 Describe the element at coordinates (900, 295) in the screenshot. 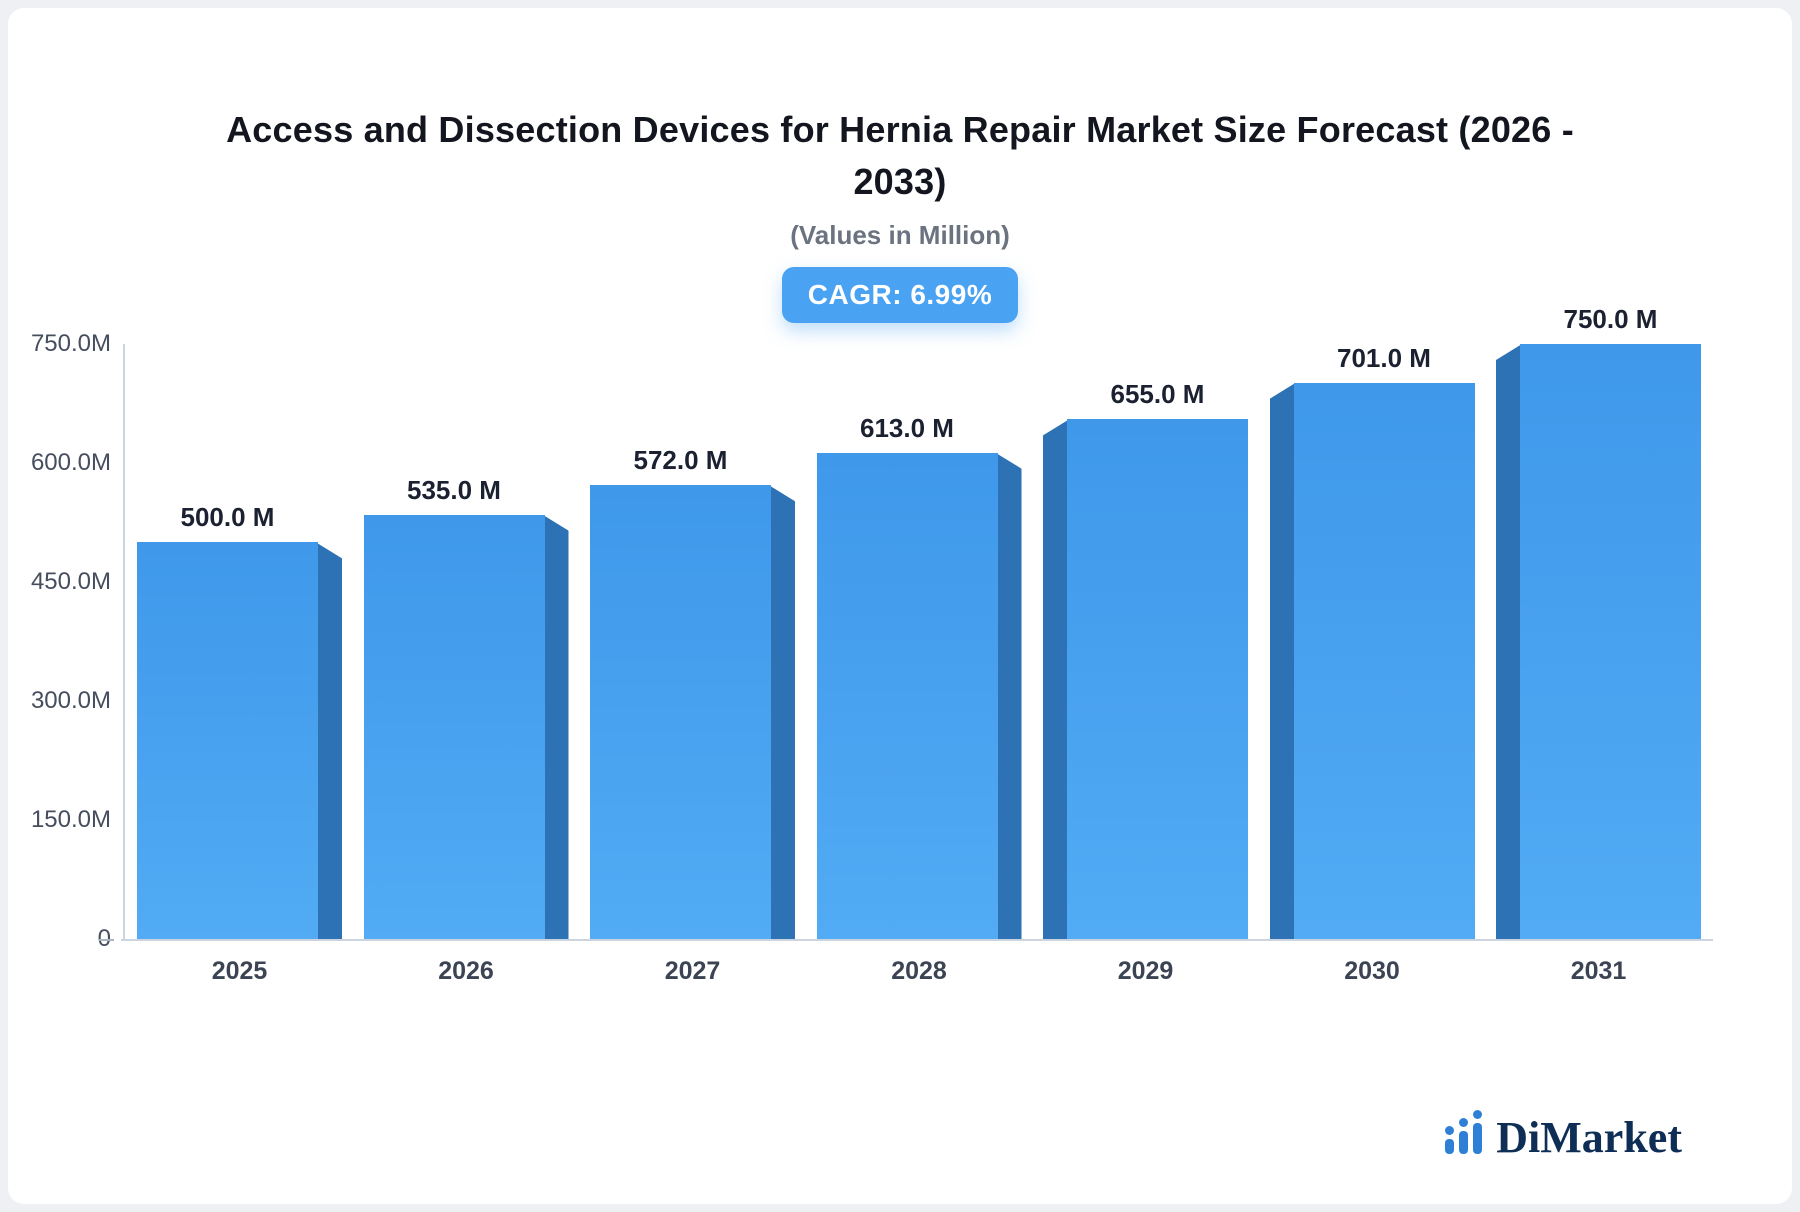

I see `cagr-badge: CAGR: 6.99%` at that location.